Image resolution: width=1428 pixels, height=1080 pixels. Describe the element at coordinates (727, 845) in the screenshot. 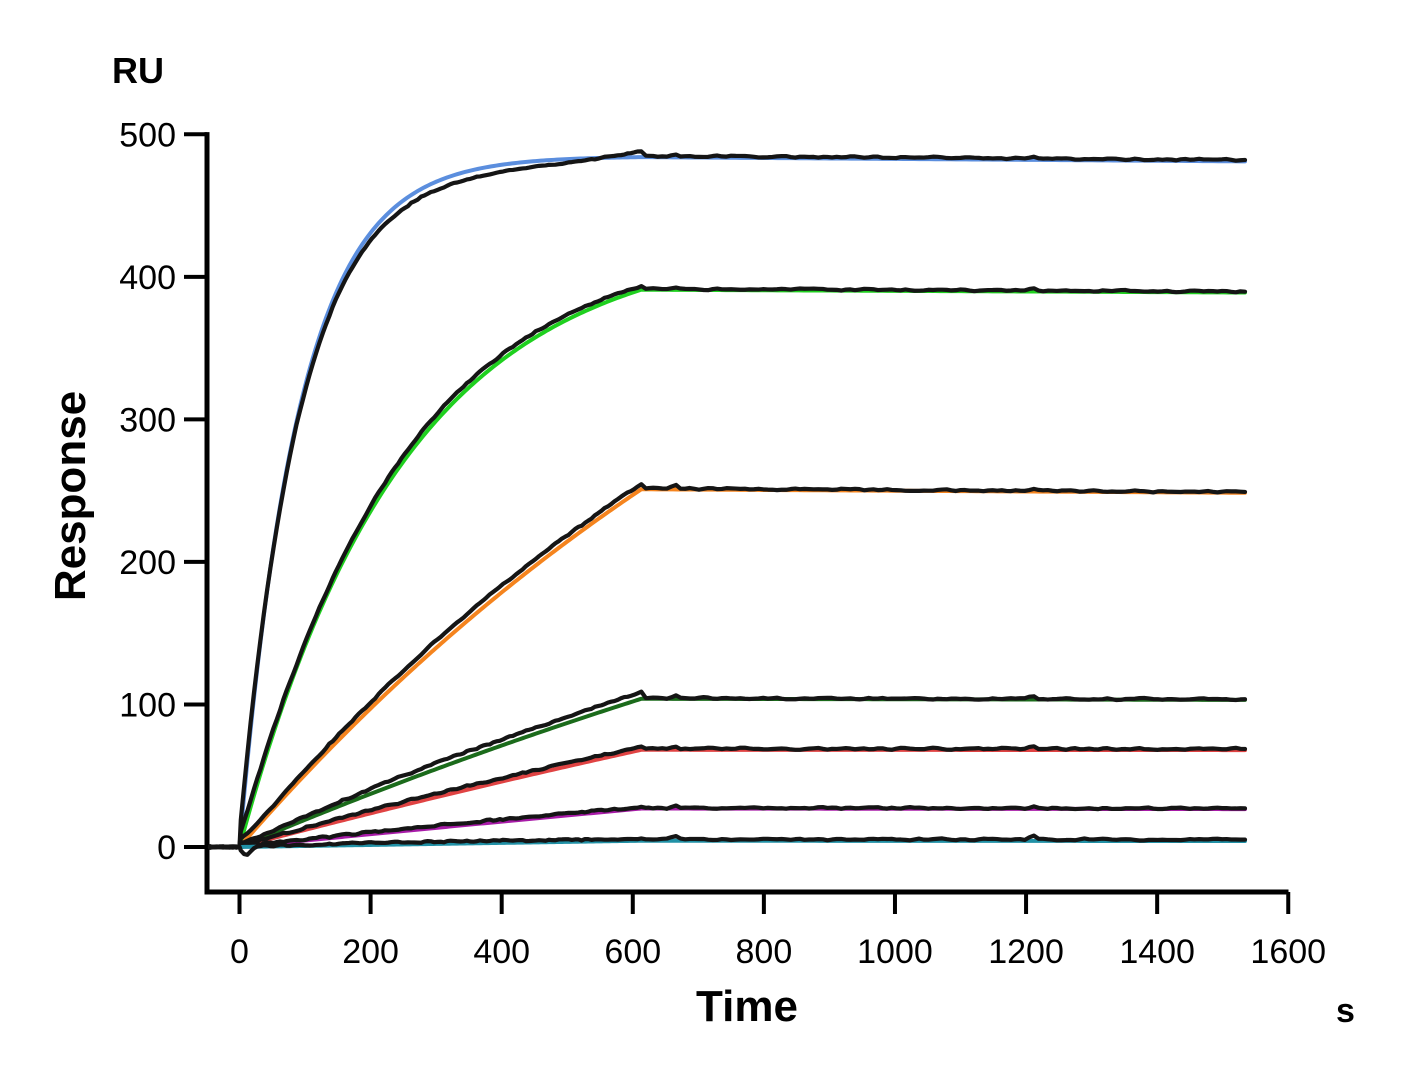

I see `fit-7-lowest-data-trace` at that location.